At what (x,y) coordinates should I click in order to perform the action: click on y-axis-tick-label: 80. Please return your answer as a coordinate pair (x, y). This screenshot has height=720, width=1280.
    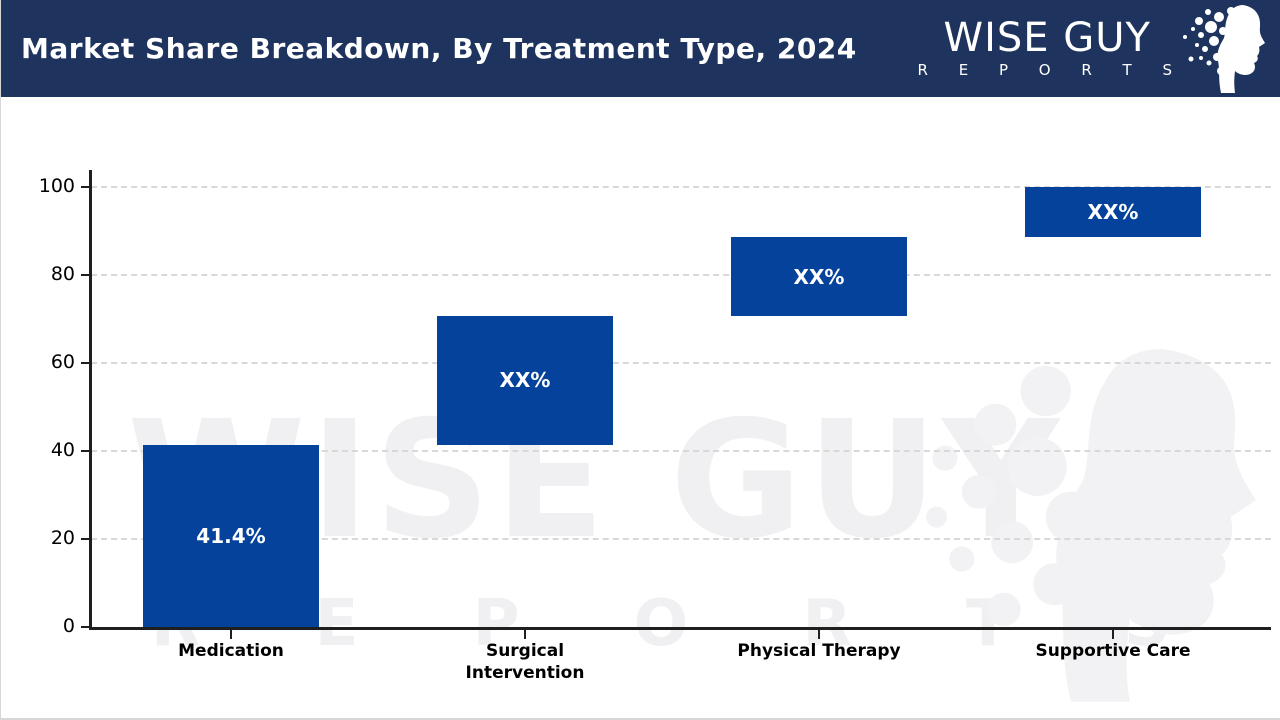
    Looking at the image, I should click on (62, 274).